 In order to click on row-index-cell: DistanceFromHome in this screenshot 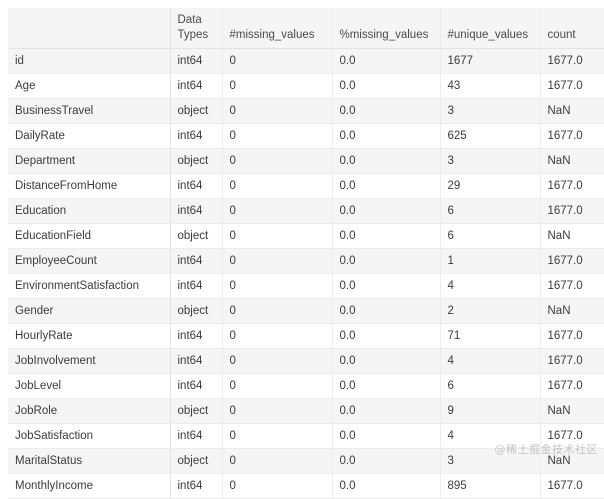, I will do `click(89, 186)`.